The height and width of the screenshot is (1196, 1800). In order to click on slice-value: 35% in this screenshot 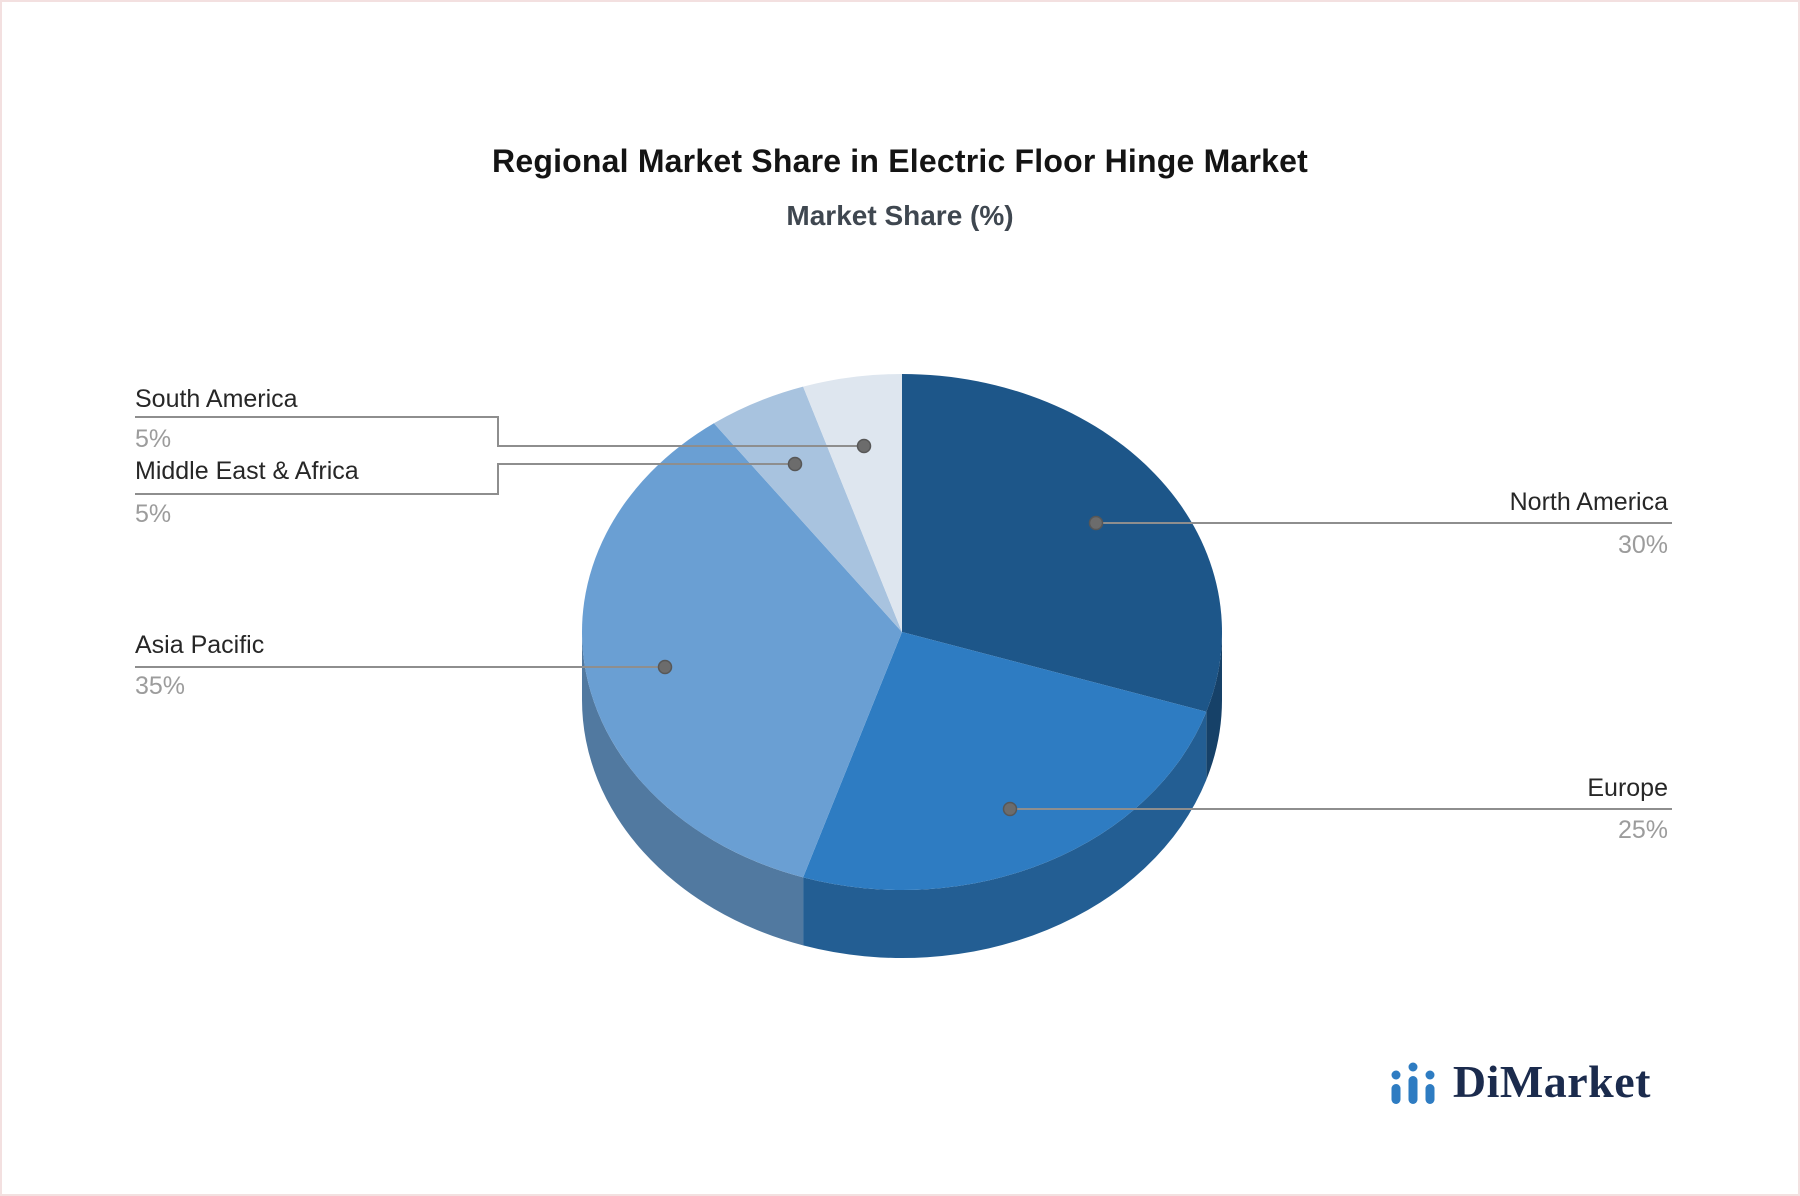, I will do `click(160, 686)`.